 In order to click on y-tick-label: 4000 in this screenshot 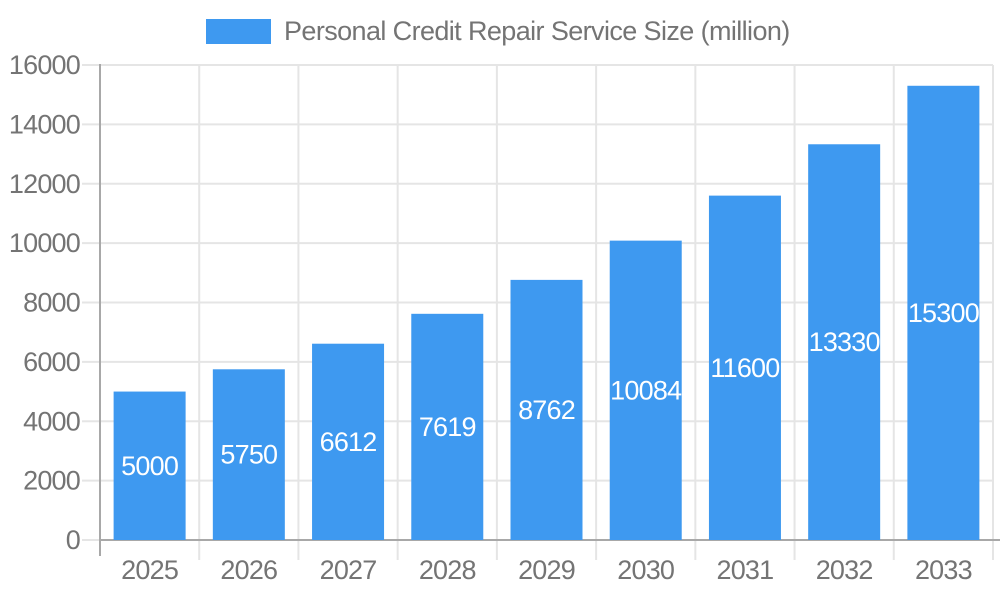, I will do `click(51, 421)`.